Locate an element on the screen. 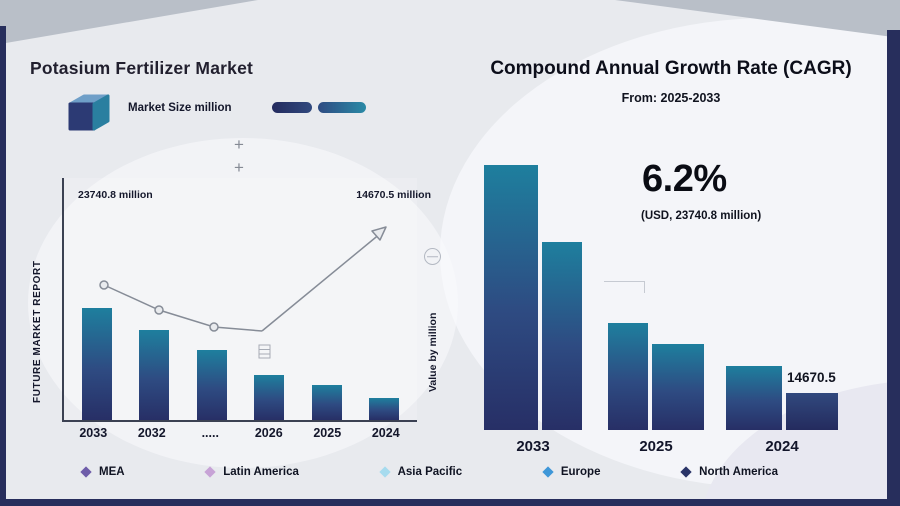 The image size is (900, 506). market-size-x-labels: 2033 2032..... 2026 2025 2024 is located at coordinates (239, 433).